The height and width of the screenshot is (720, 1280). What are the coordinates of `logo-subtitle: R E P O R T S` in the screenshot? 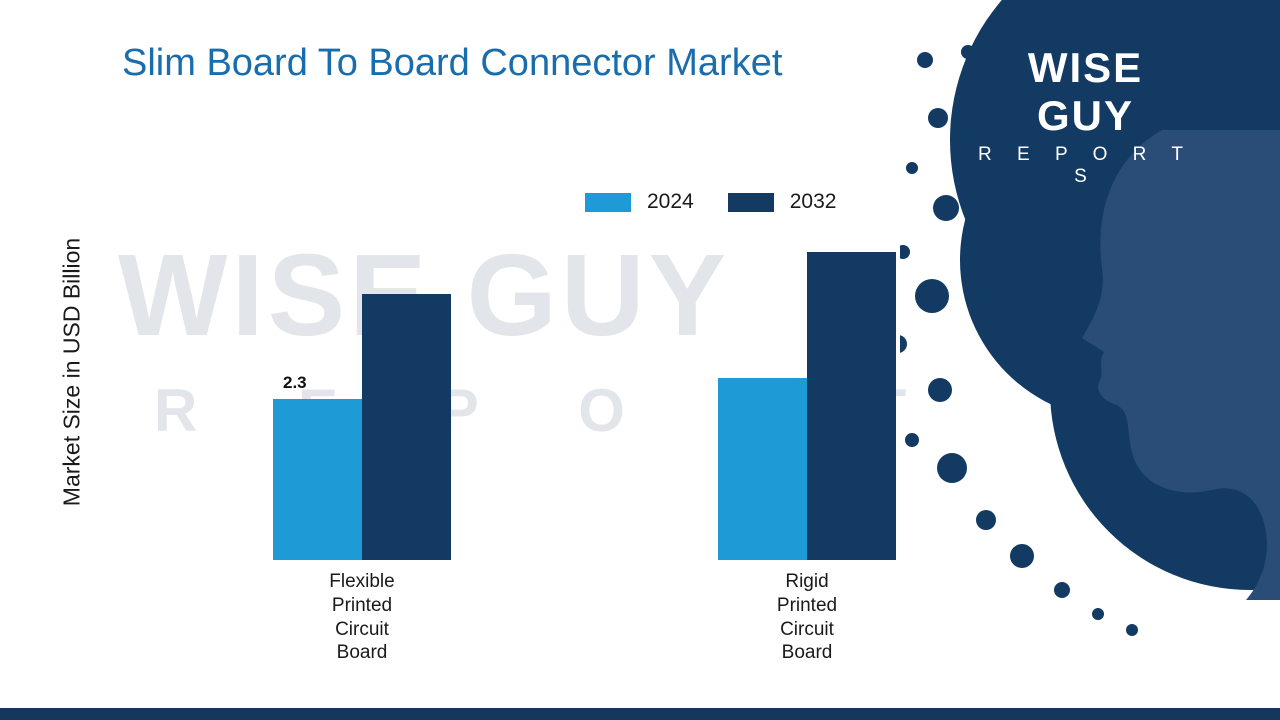 It's located at (1085, 165).